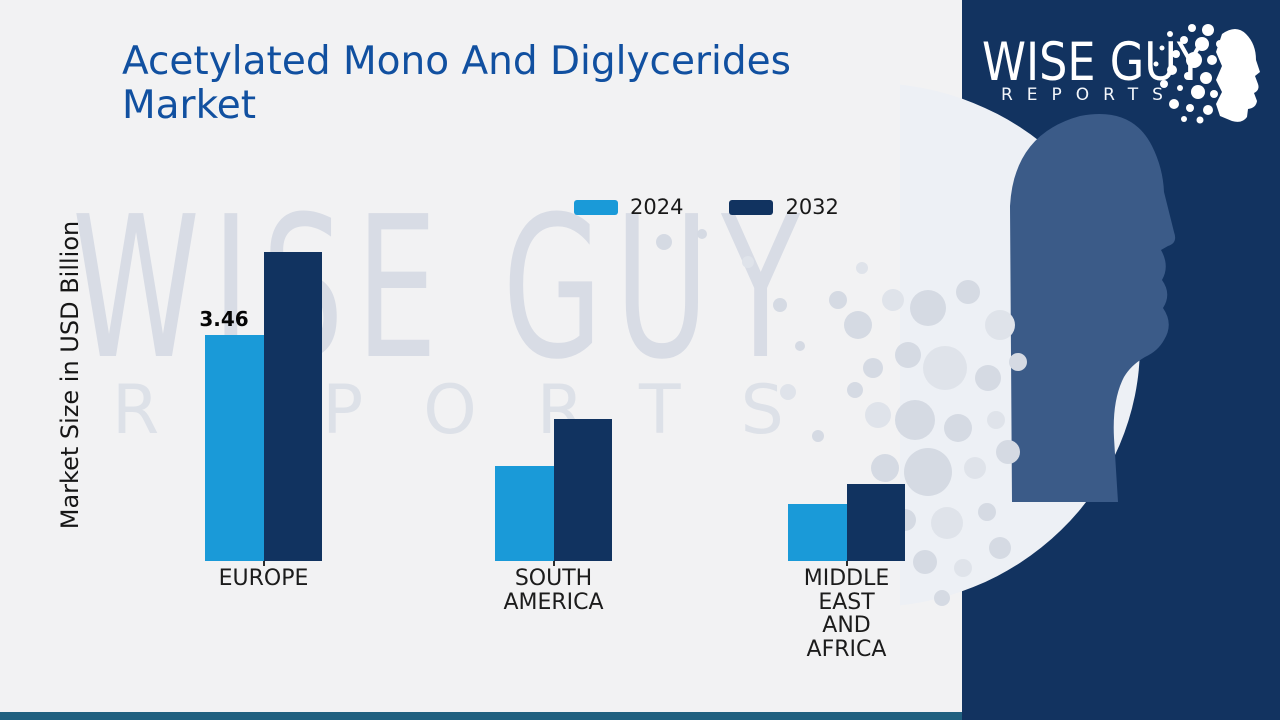  What do you see at coordinates (524, 513) in the screenshot?
I see `bar-2024-south-america` at bounding box center [524, 513].